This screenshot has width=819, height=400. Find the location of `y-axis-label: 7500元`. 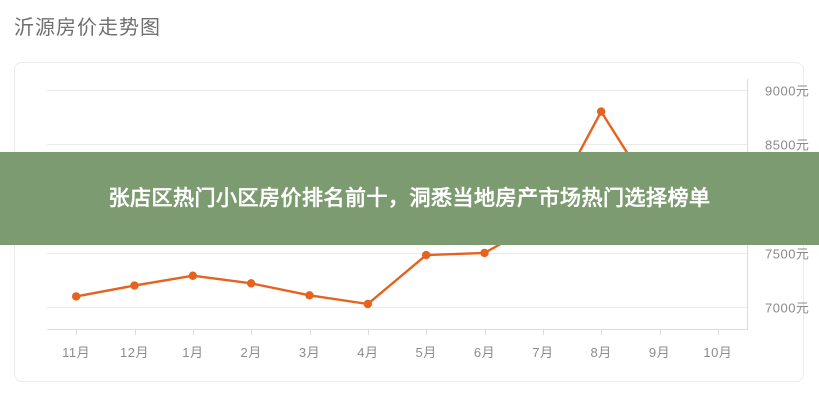

y-axis-label: 7500元 is located at coordinates (787, 254).